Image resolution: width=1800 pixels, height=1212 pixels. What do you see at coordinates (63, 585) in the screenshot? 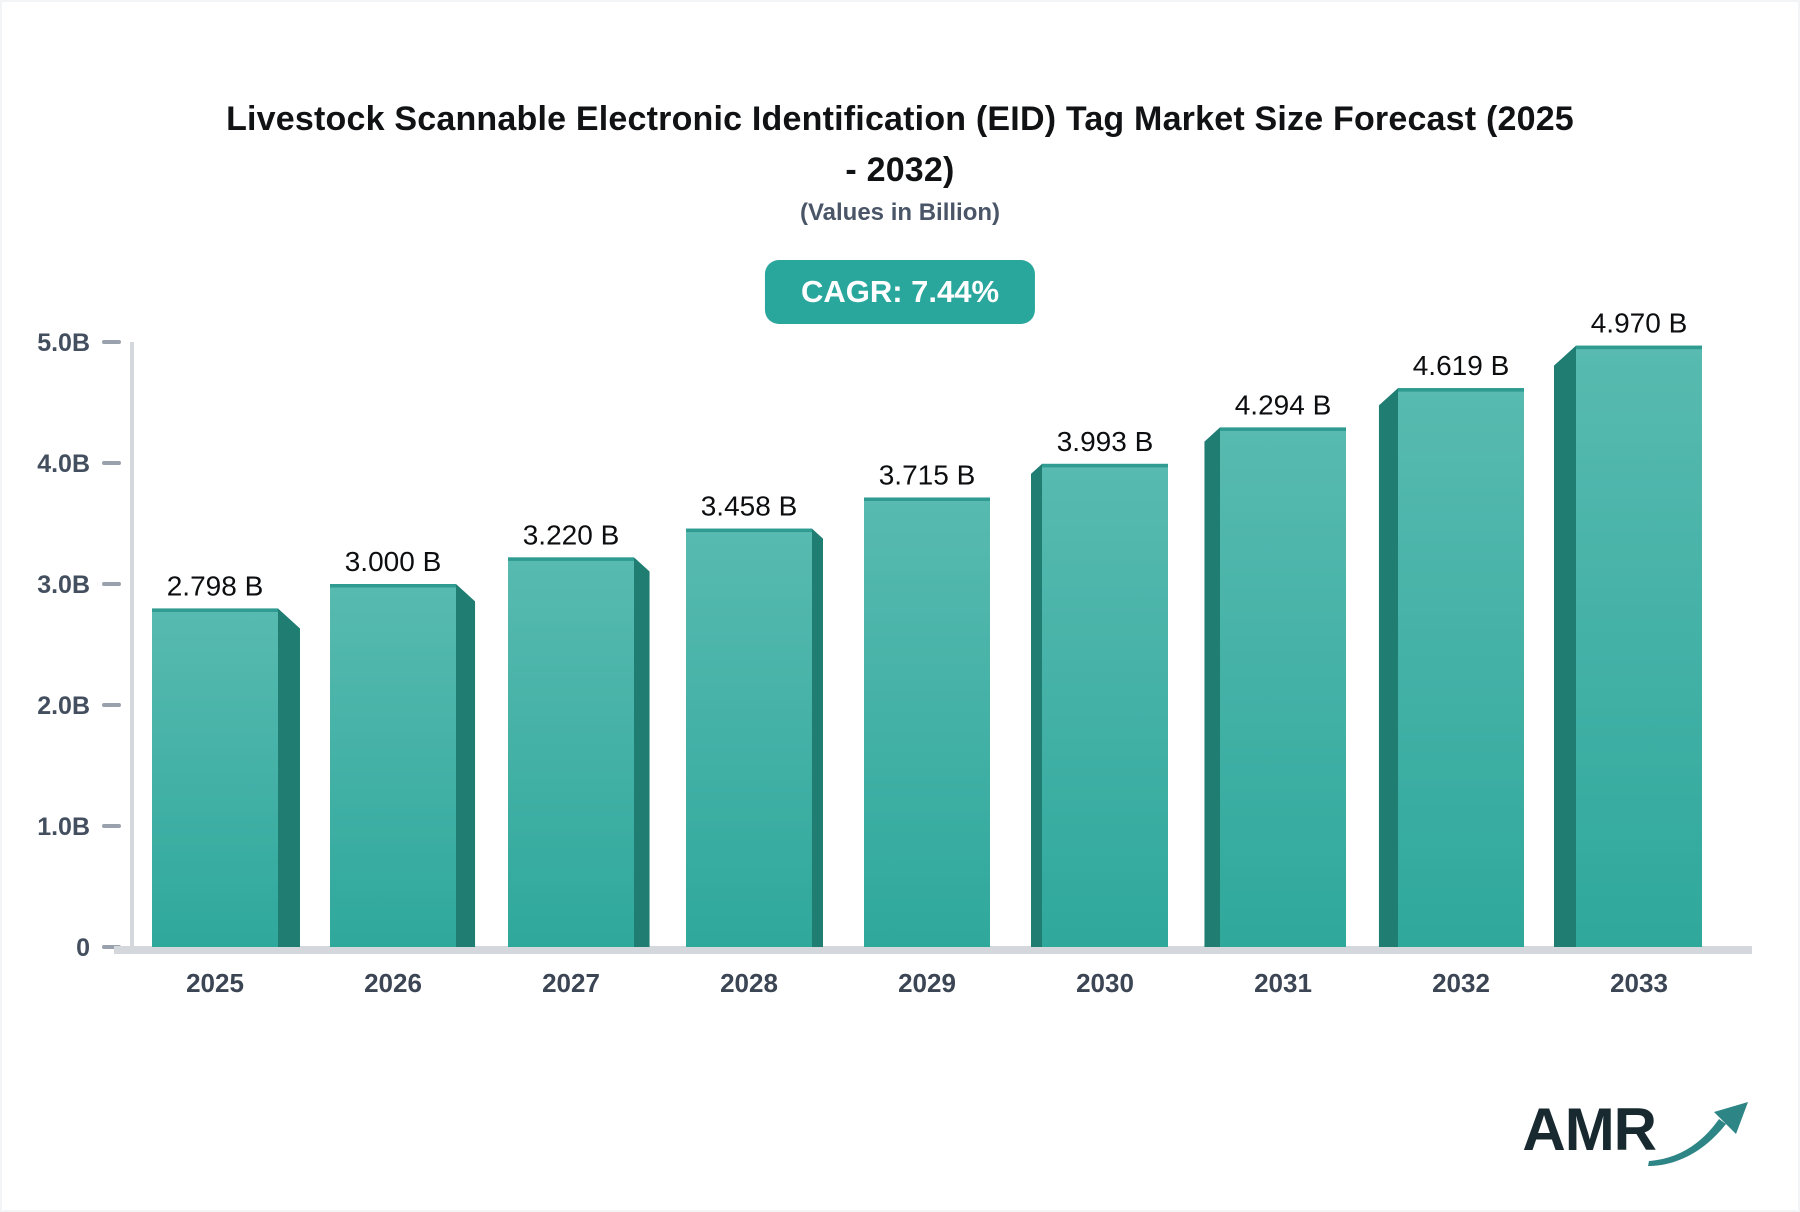
I see `y-tick-label: 3.0B` at bounding box center [63, 585].